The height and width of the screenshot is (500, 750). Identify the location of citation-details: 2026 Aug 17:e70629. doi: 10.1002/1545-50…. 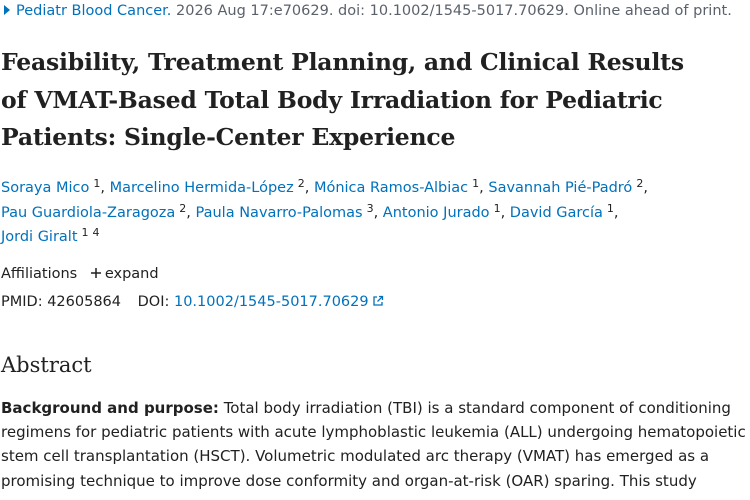
(454, 11).